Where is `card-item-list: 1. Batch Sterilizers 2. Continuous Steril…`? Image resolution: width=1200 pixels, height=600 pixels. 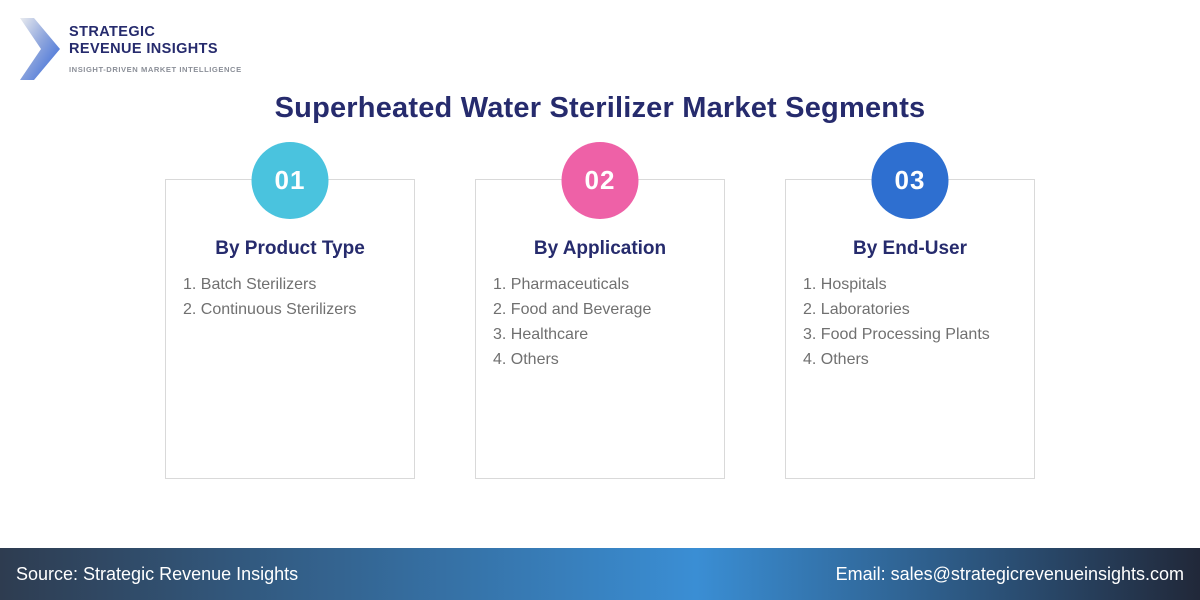
card-item-list: 1. Batch Sterilizers 2. Continuous Steril… is located at coordinates (290, 297).